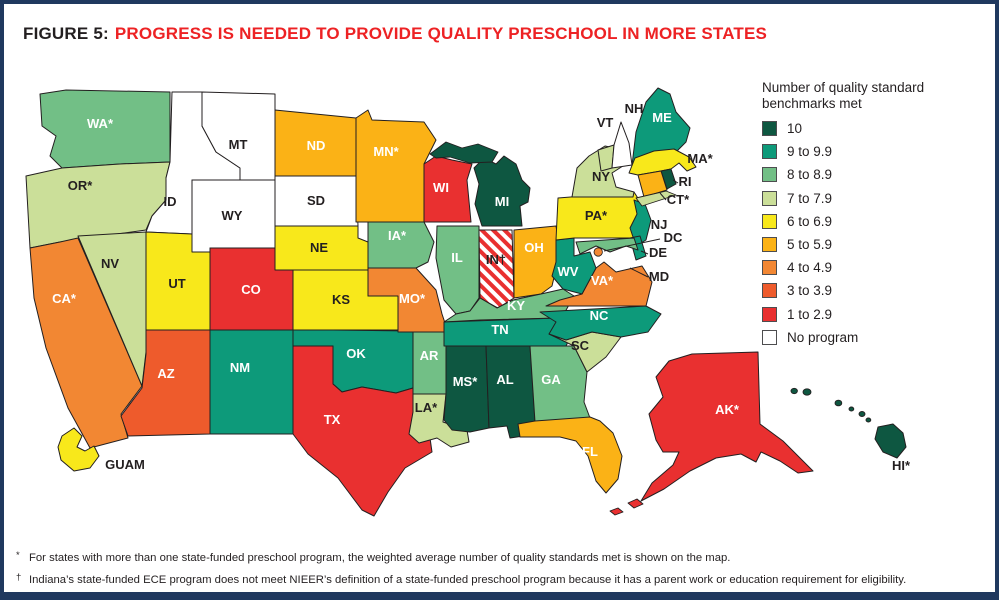  I want to click on state-MS, so click(466, 389).